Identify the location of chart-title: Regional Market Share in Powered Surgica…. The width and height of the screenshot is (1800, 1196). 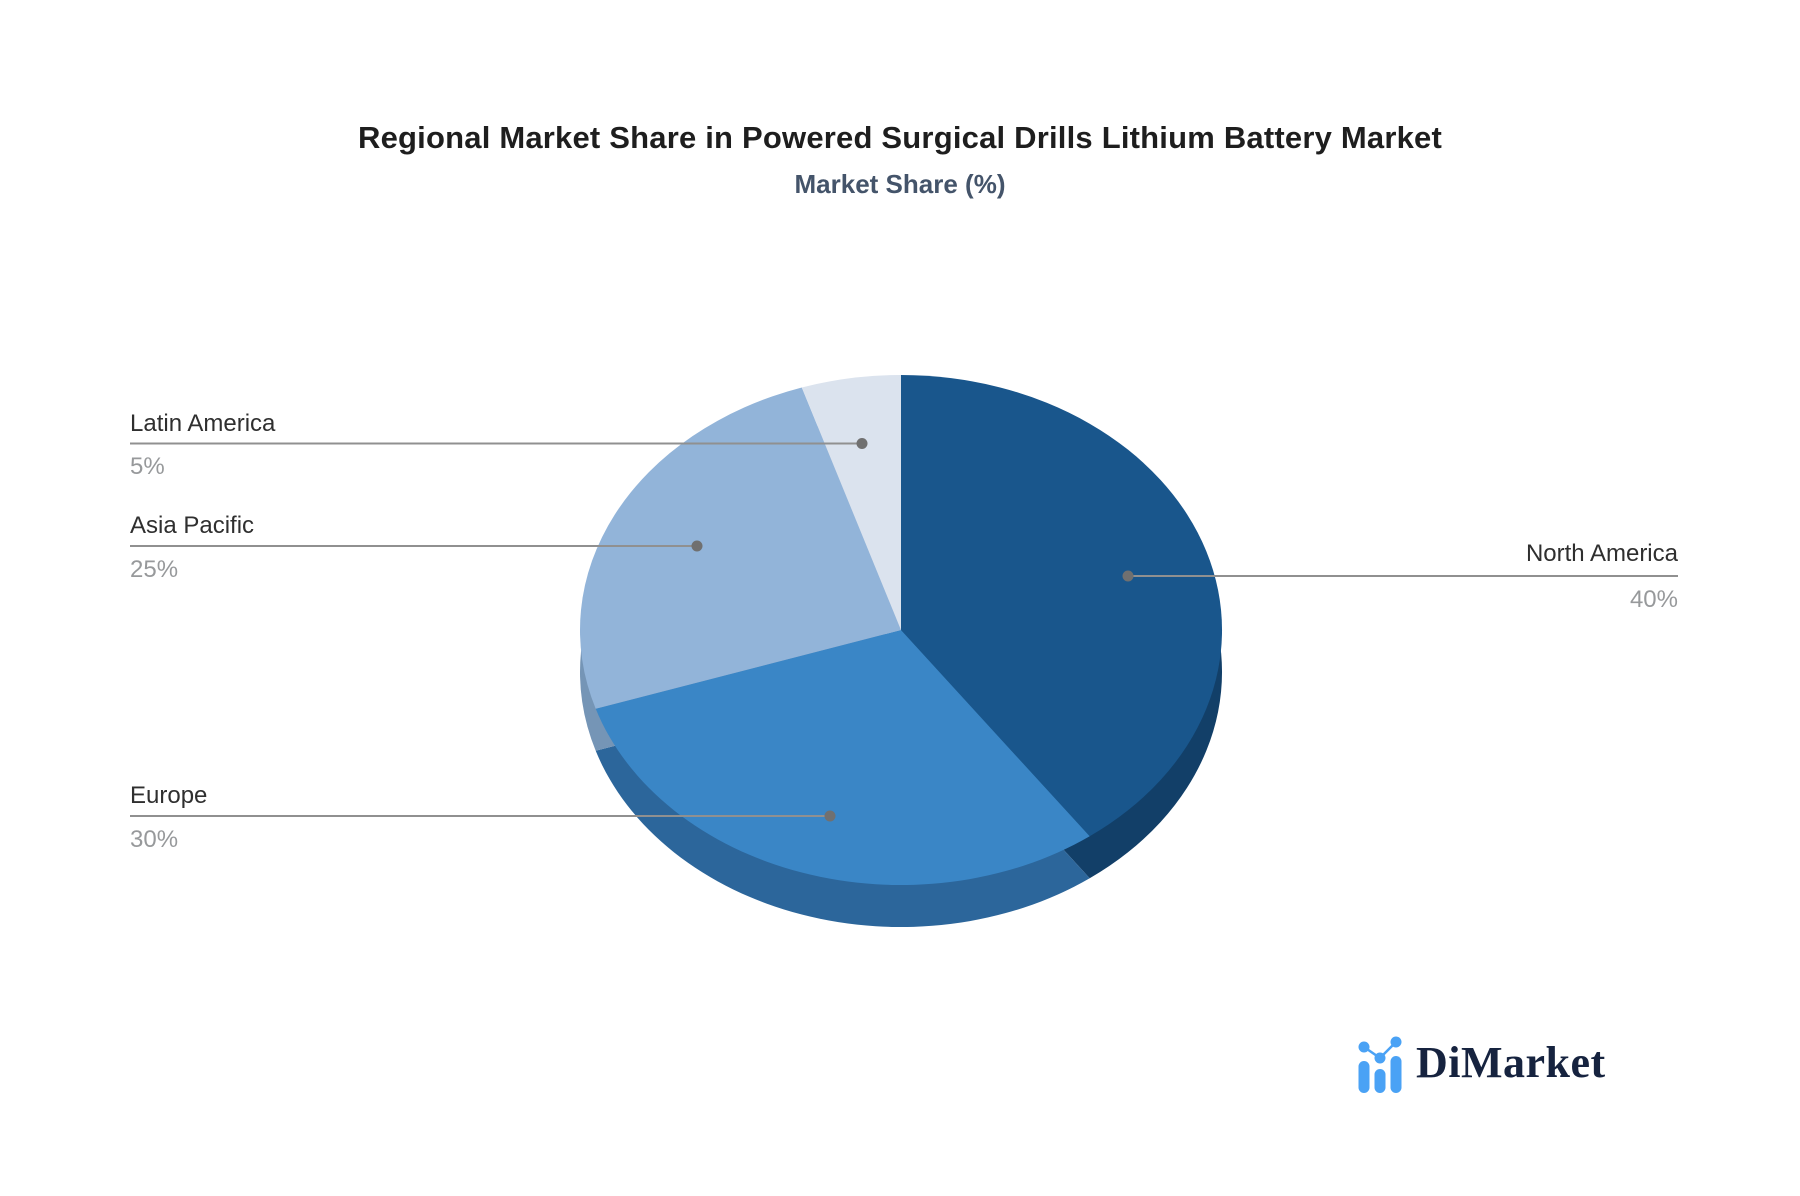
(900, 137).